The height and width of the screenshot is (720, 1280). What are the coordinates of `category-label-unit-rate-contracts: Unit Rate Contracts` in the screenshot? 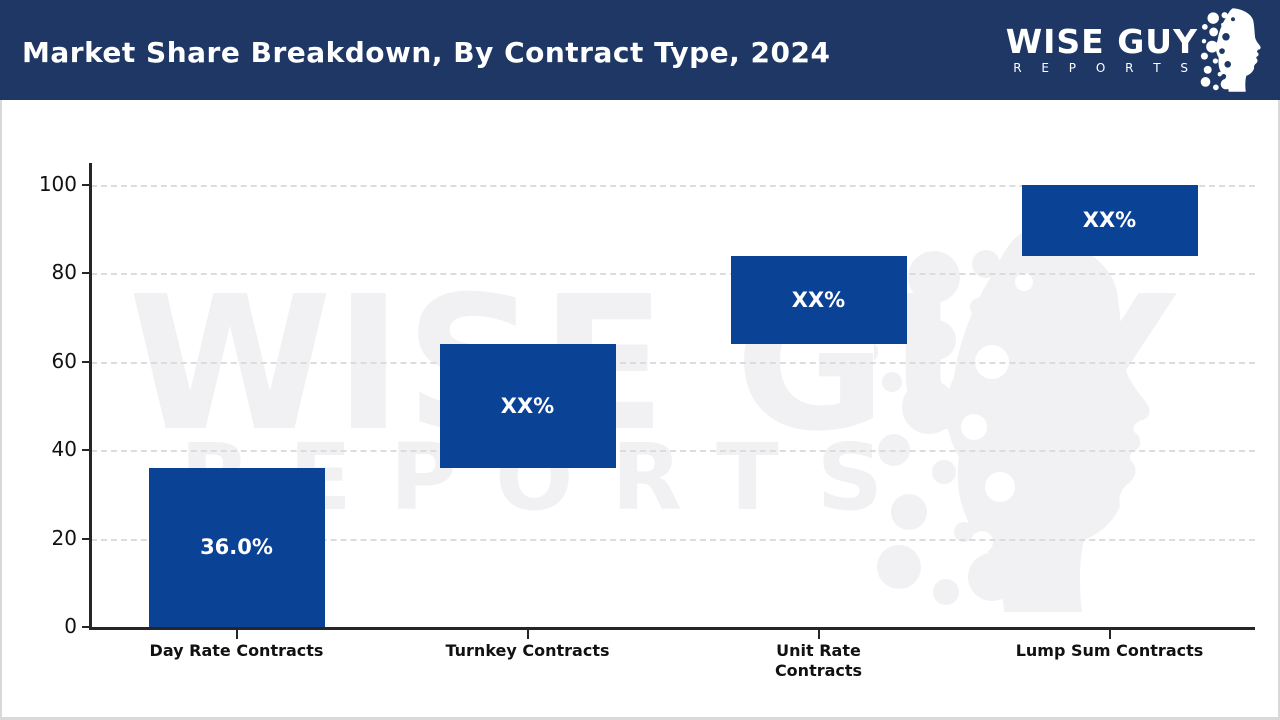 It's located at (818, 660).